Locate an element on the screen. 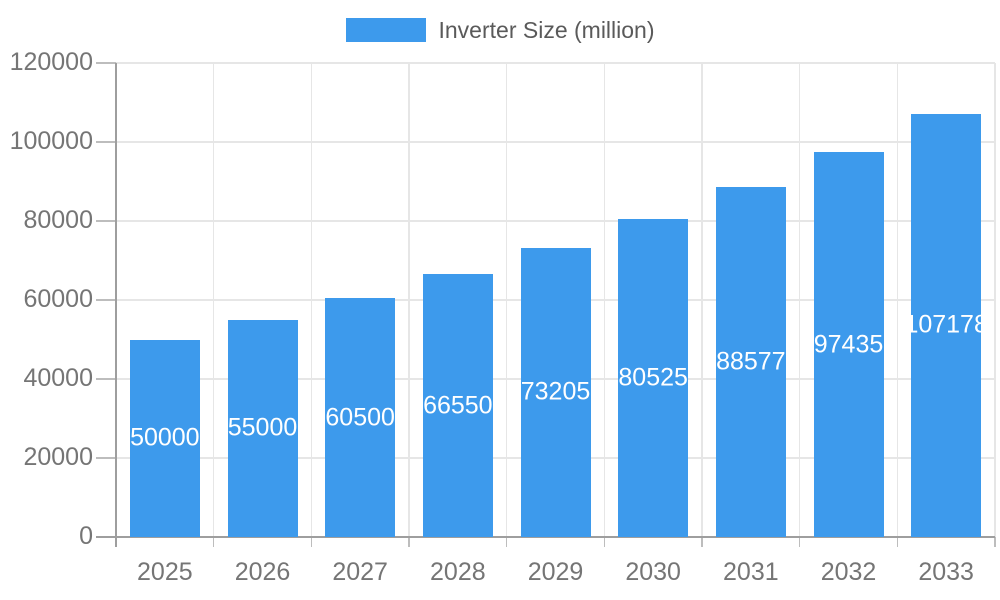 Image resolution: width=1000 pixels, height=600 pixels. bar-2031 is located at coordinates (750, 362).